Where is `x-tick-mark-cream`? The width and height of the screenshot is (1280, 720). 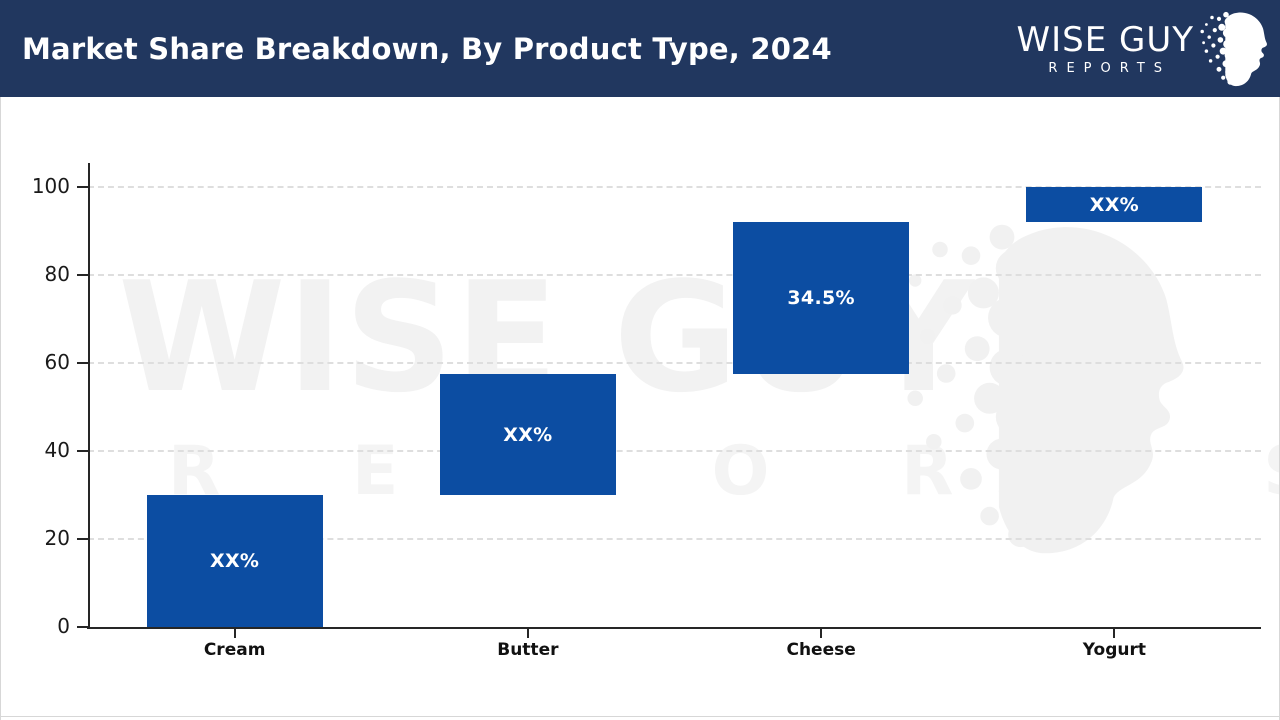
x-tick-mark-cream is located at coordinates (234, 633).